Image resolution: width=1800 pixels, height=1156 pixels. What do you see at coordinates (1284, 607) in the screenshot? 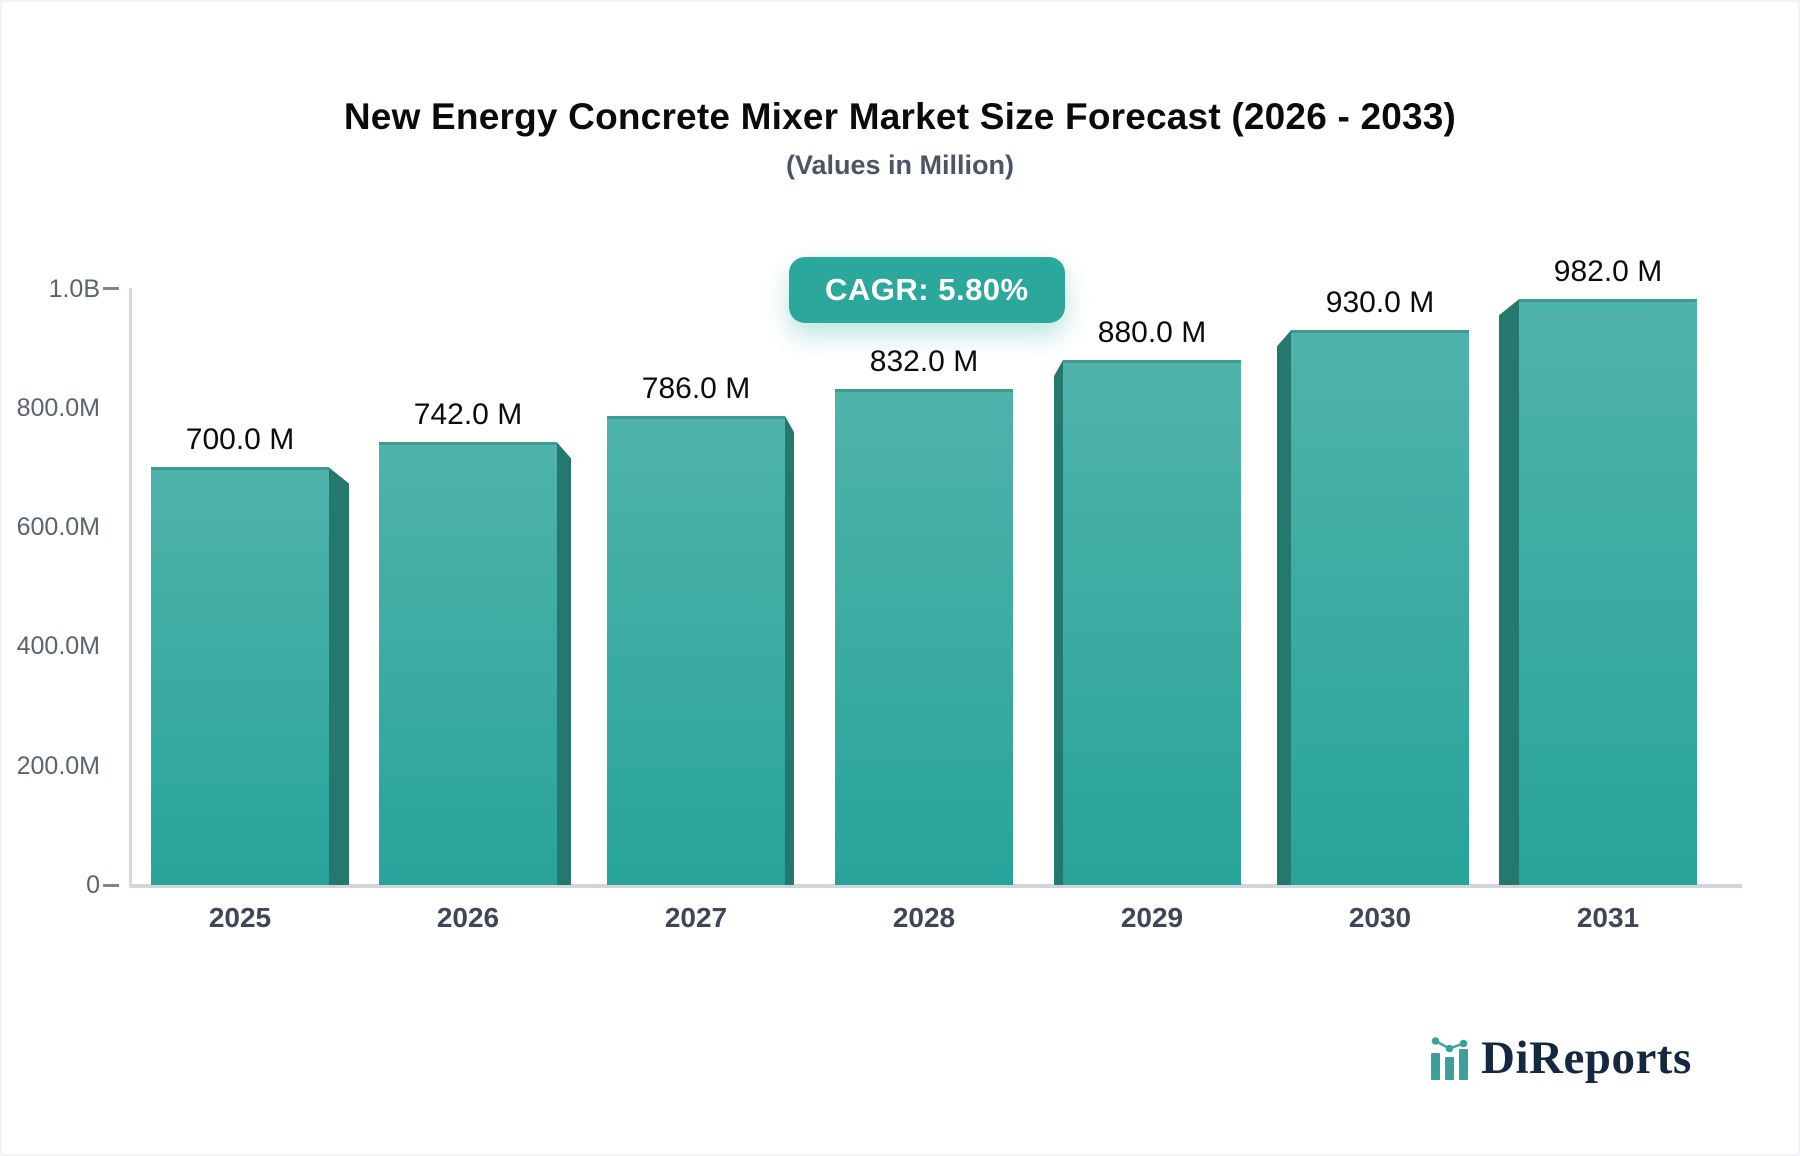
I see `bar-3d-side-2030` at bounding box center [1284, 607].